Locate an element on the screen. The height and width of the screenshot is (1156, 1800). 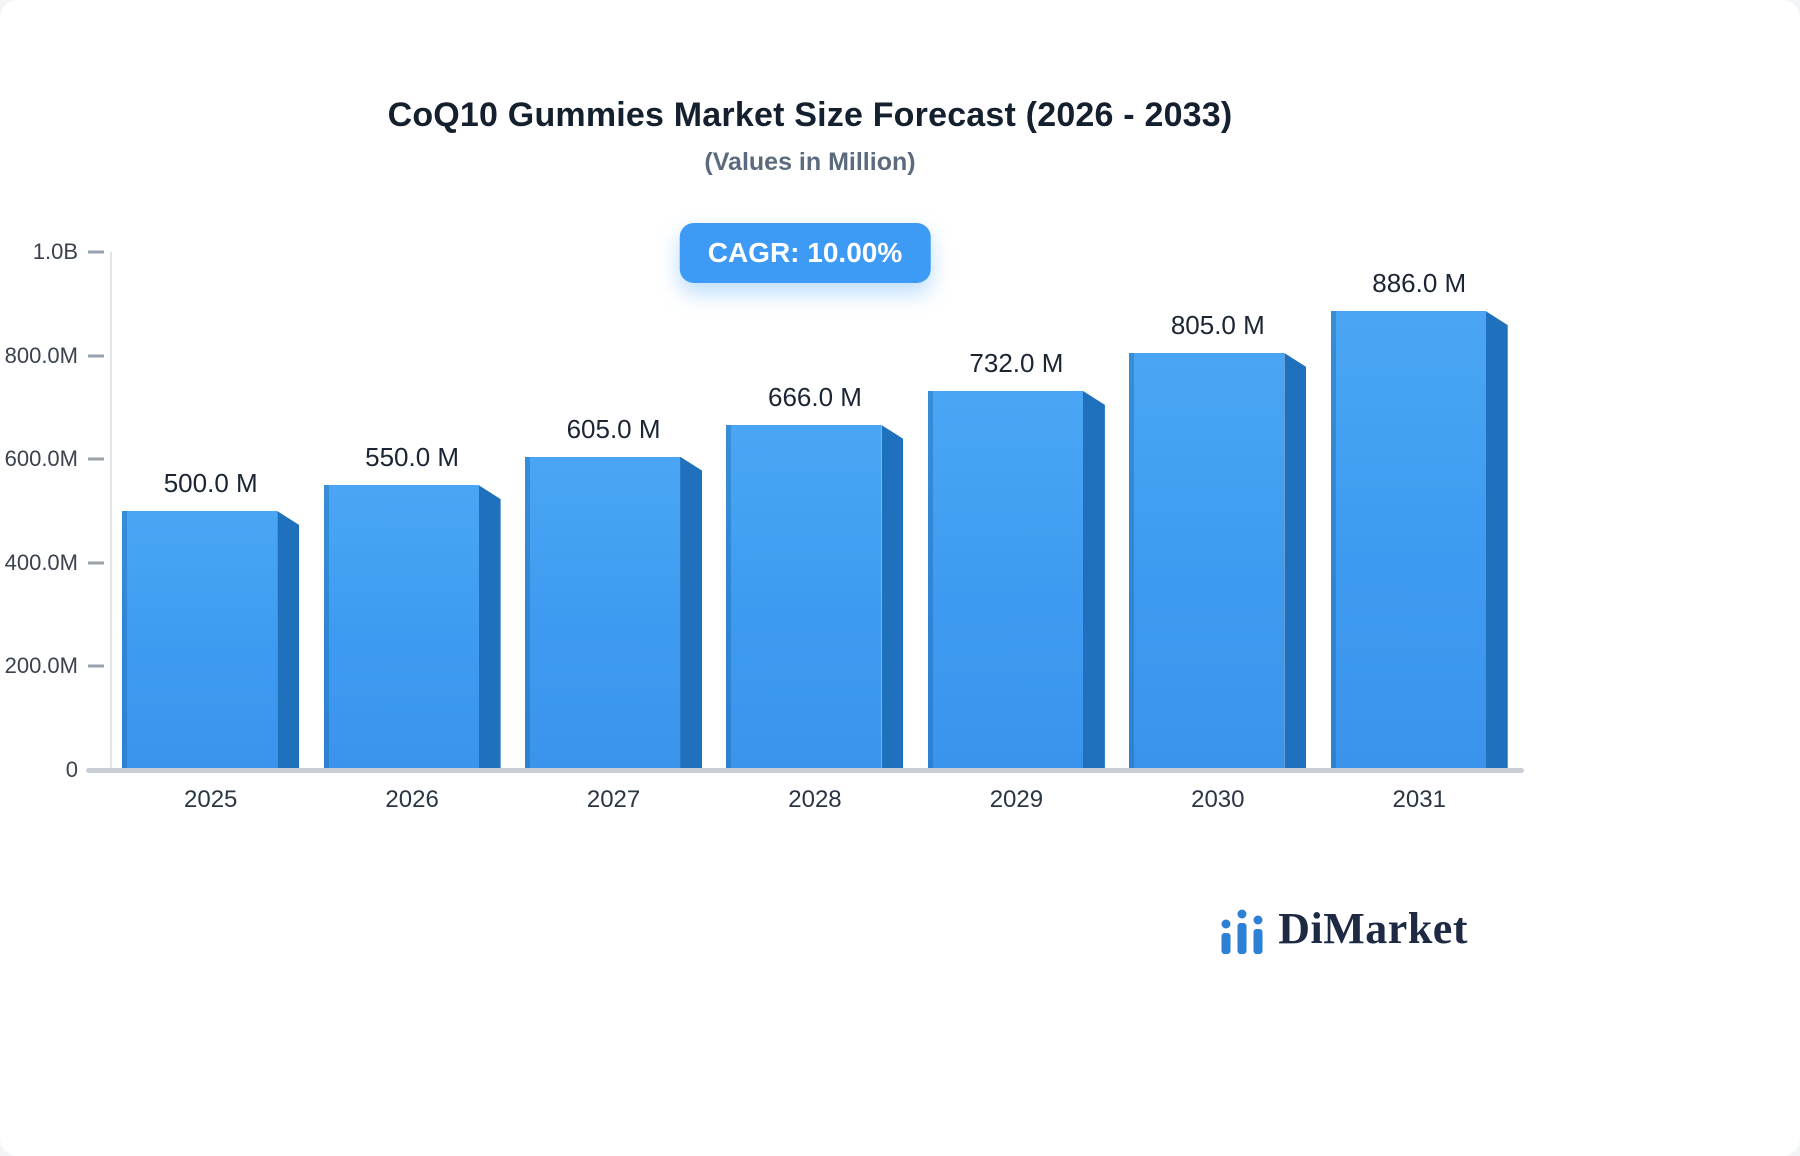
bar-group-2025: 500.0 M 2025 is located at coordinates (211, 532).